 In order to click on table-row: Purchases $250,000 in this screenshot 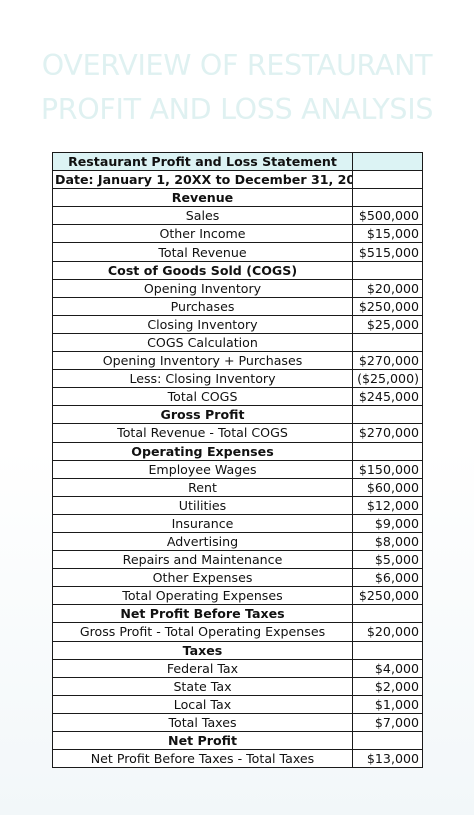, I will do `click(237, 306)`.